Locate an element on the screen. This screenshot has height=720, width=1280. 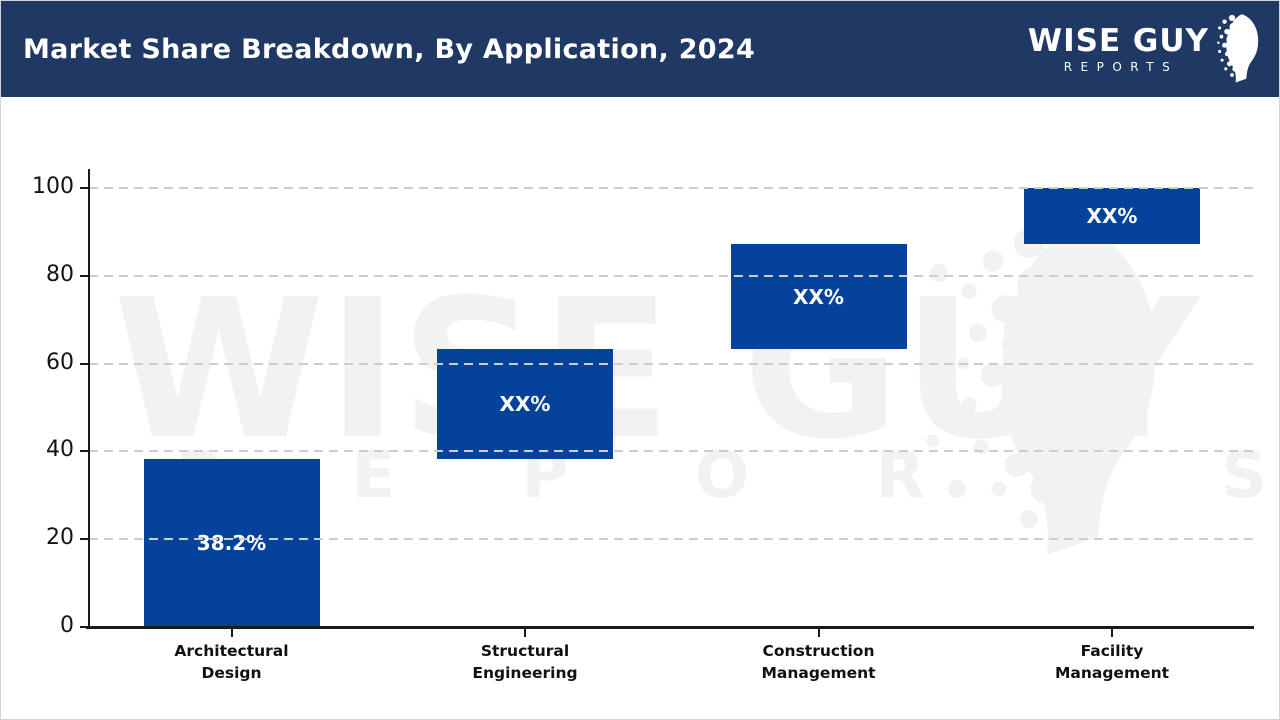
x-category-label: Structural Engineering is located at coordinates (525, 662).